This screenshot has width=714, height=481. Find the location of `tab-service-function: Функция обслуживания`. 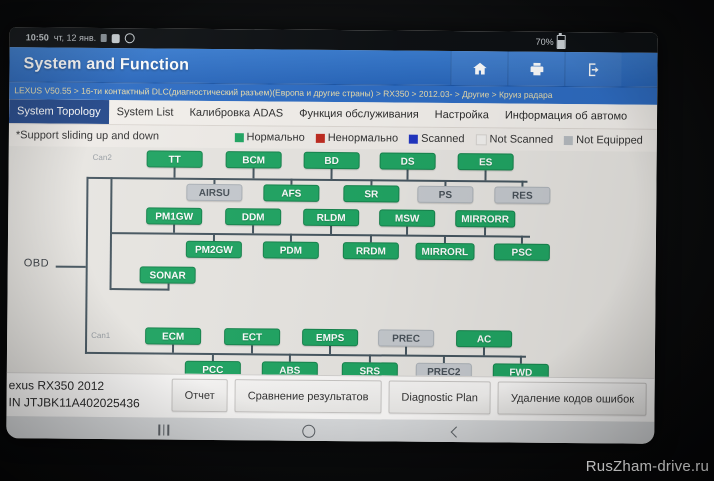

tab-service-function: Функция обслуживания is located at coordinates (359, 114).